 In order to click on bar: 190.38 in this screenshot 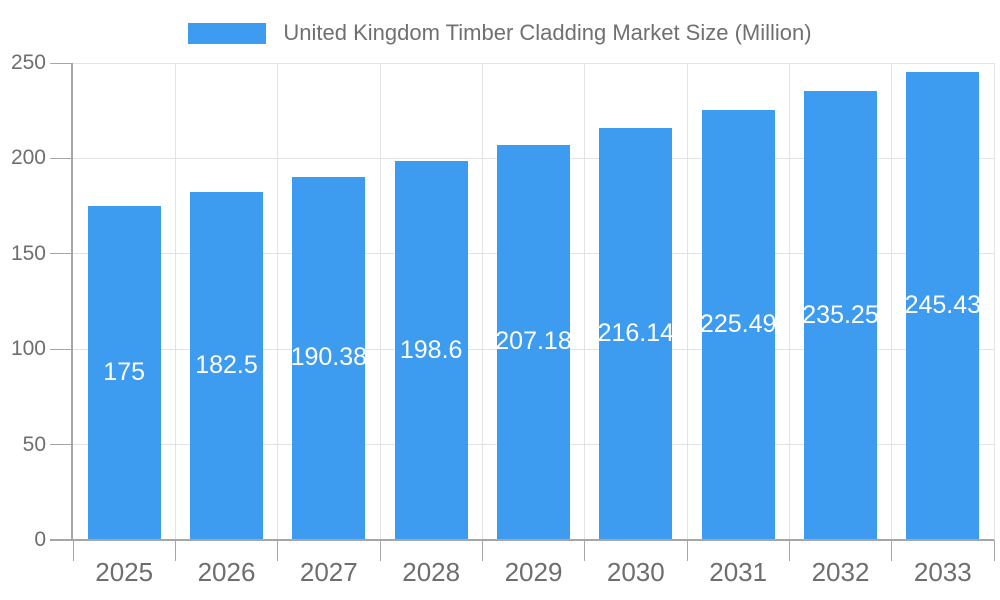, I will do `click(329, 357)`.